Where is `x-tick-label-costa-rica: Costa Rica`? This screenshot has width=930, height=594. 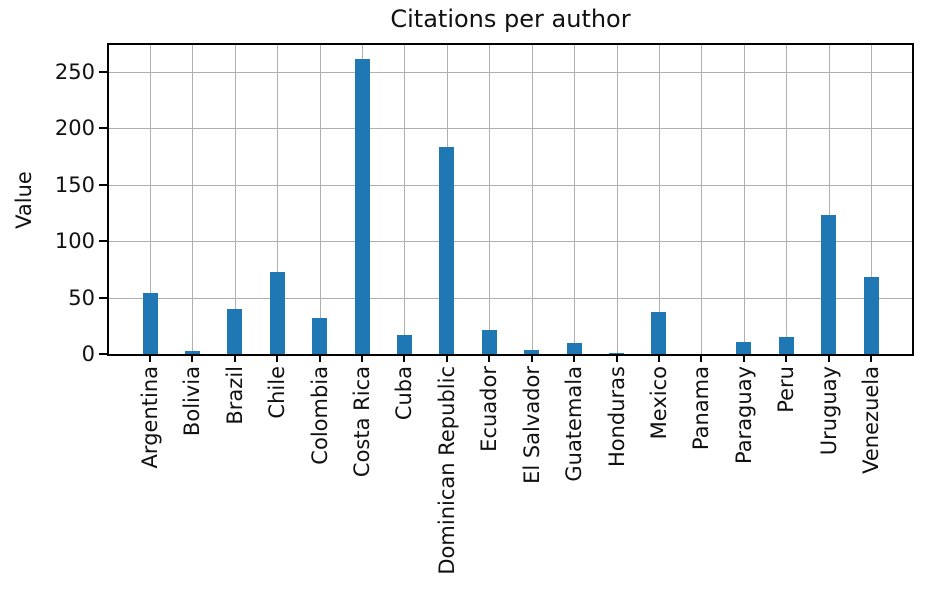 x-tick-label-costa-rica: Costa Rica is located at coordinates (362, 422).